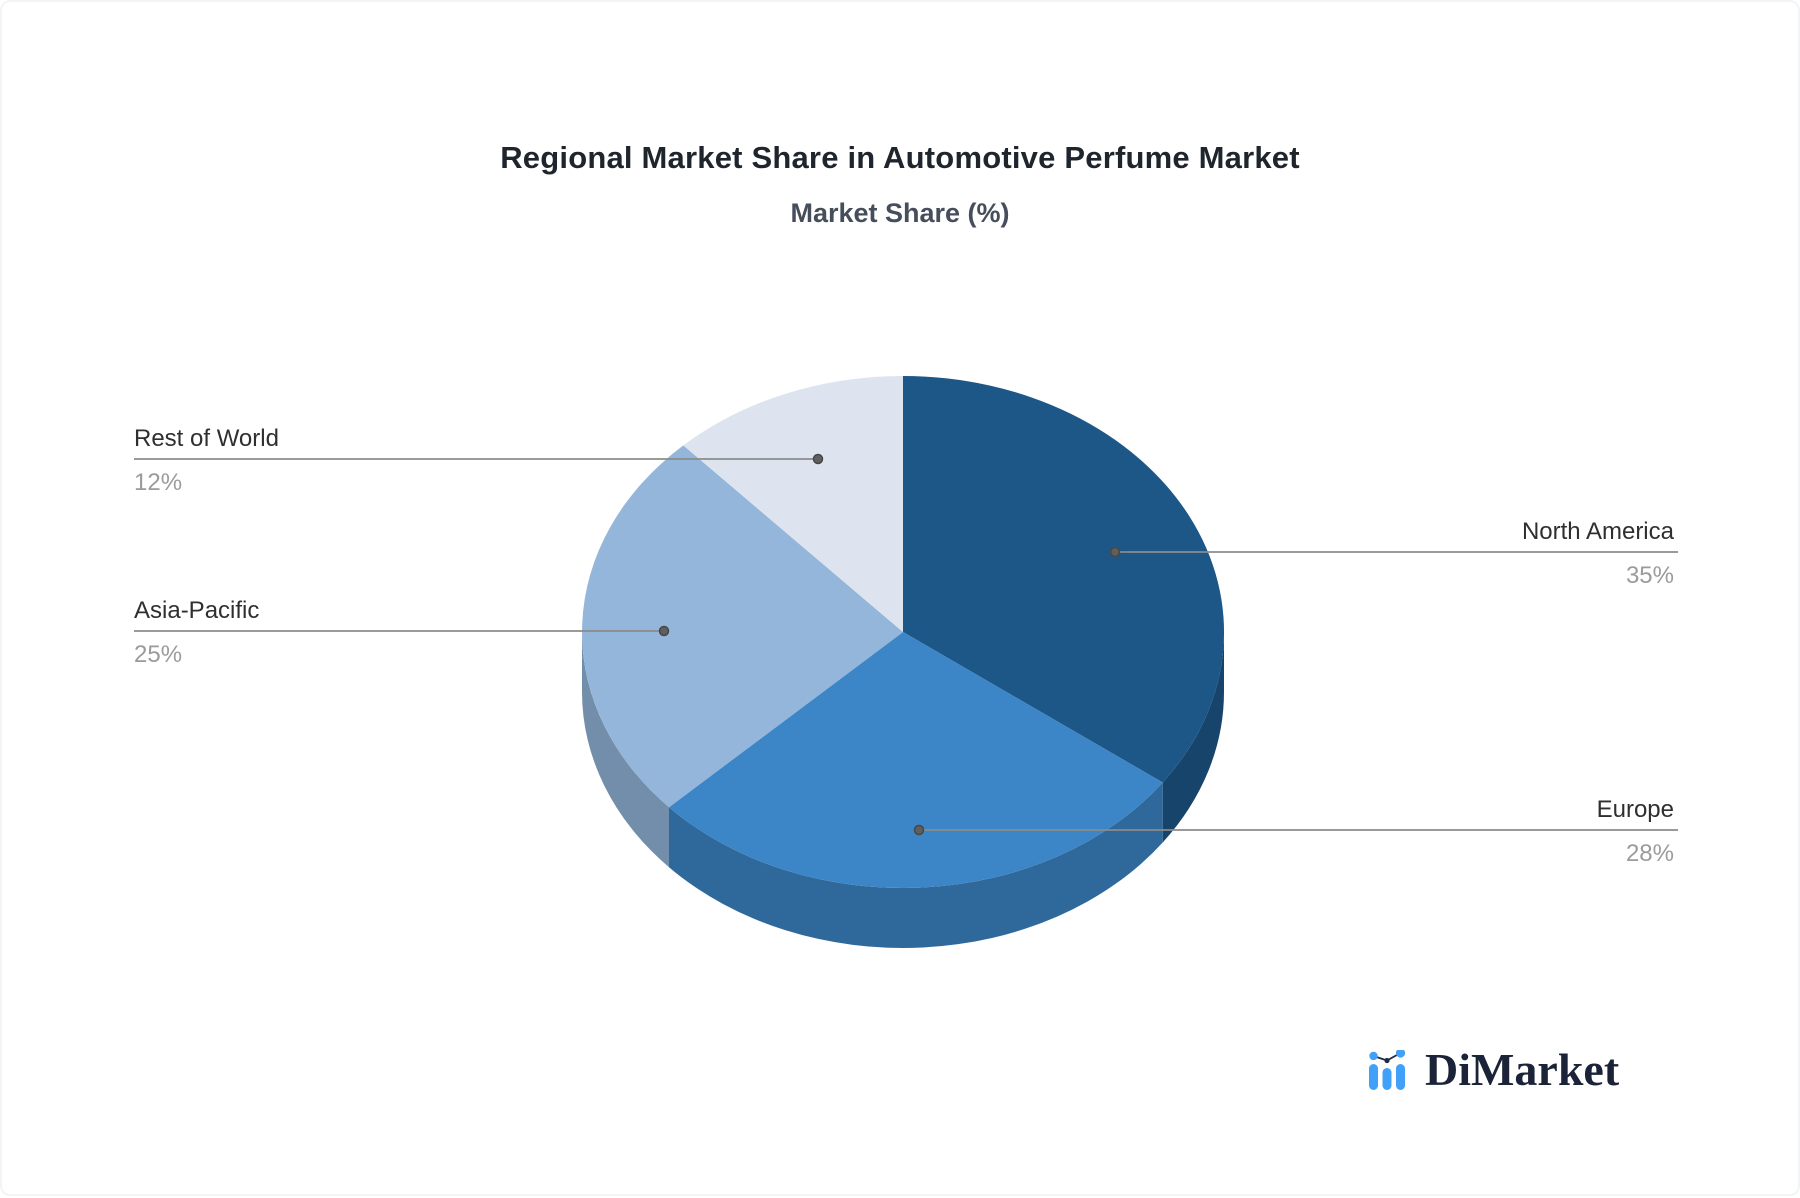 The height and width of the screenshot is (1198, 1800). I want to click on bar-line-chart-icon, so click(1387, 1070).